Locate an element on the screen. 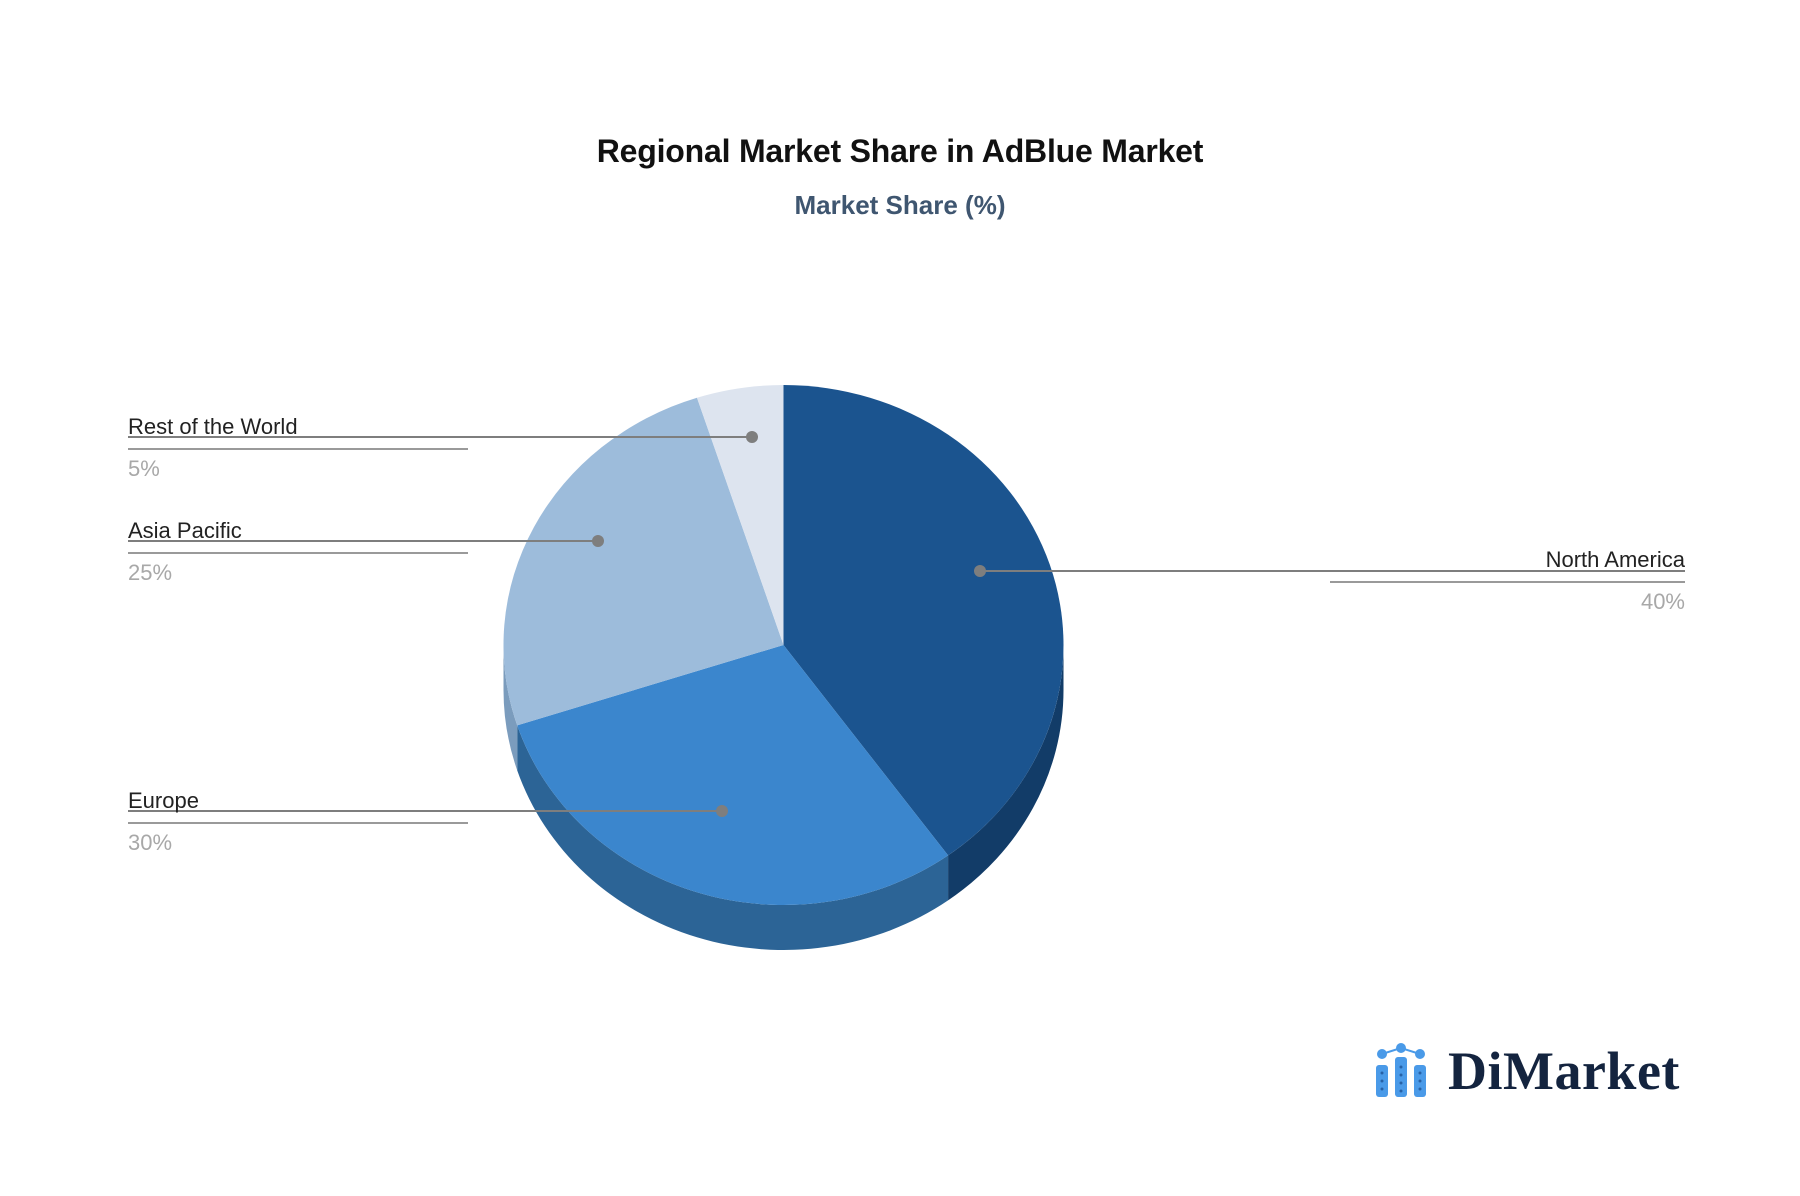  pie-top-faces is located at coordinates (783, 645).